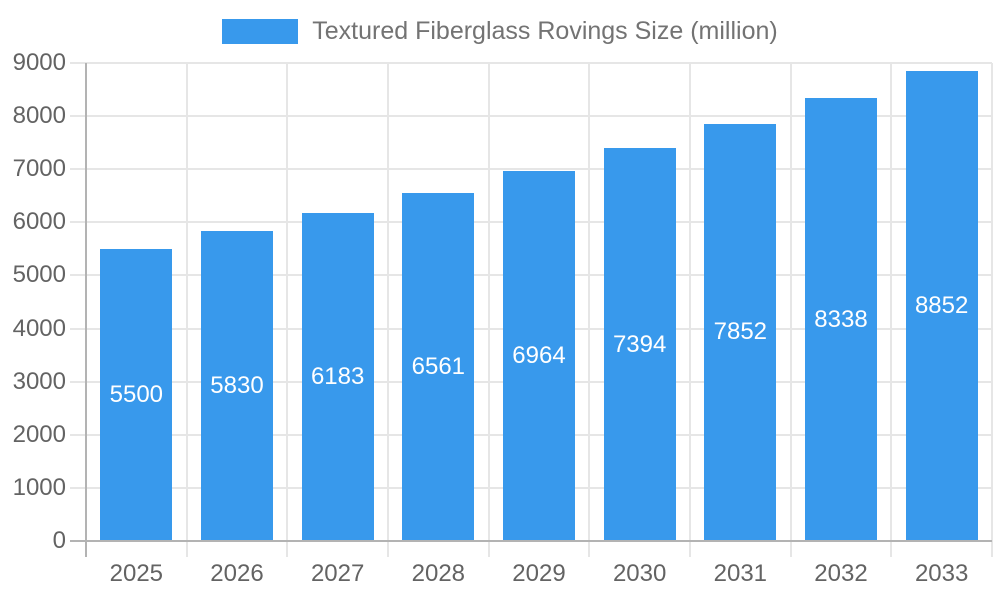 This screenshot has width=1000, height=600. Describe the element at coordinates (740, 573) in the screenshot. I see `x-tick-label: 2031` at that location.